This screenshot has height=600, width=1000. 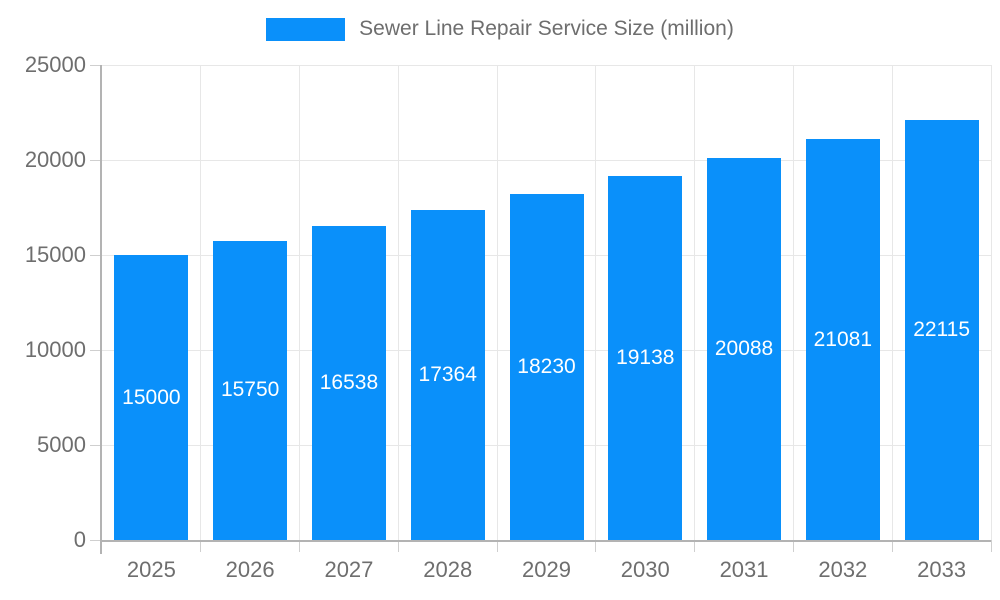 What do you see at coordinates (151, 569) in the screenshot?
I see `x-tick-label: 2025` at bounding box center [151, 569].